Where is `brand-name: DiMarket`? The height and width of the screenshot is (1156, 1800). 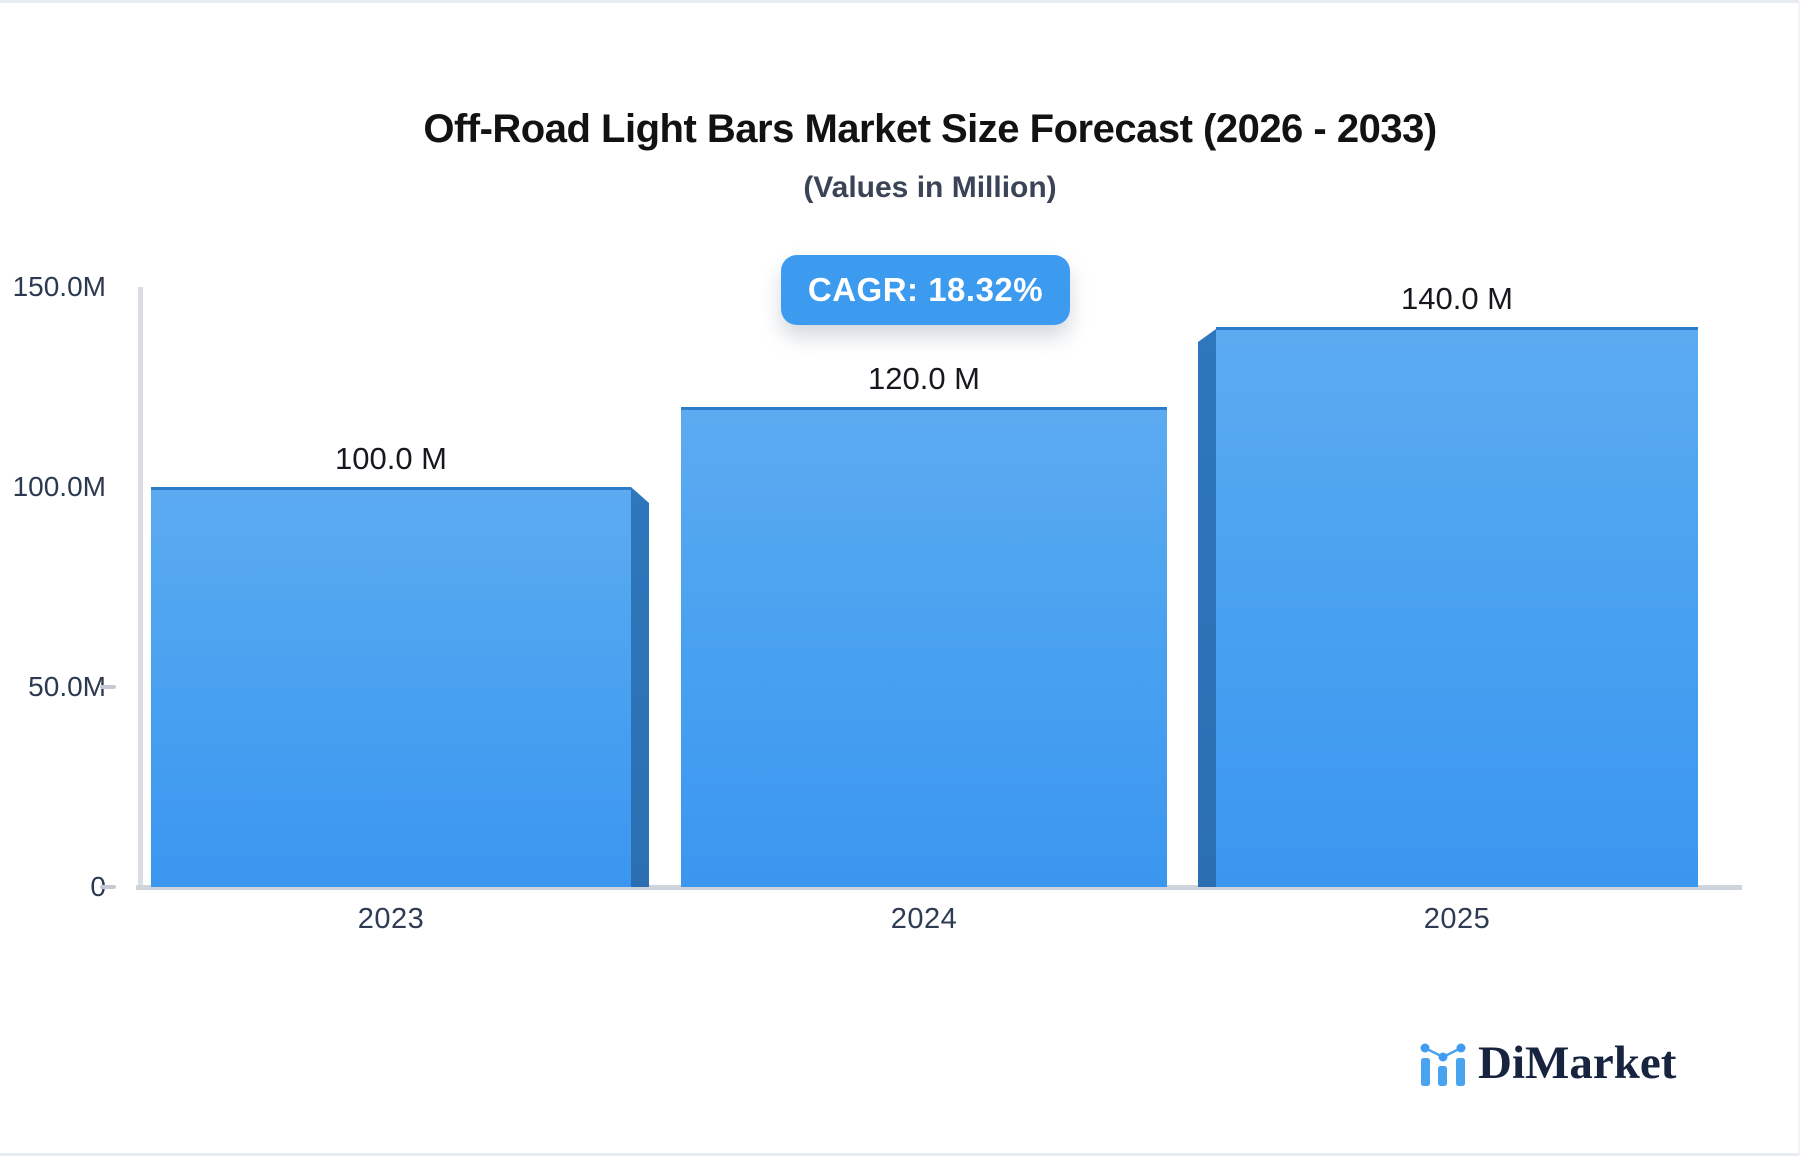 brand-name: DiMarket is located at coordinates (1577, 1063).